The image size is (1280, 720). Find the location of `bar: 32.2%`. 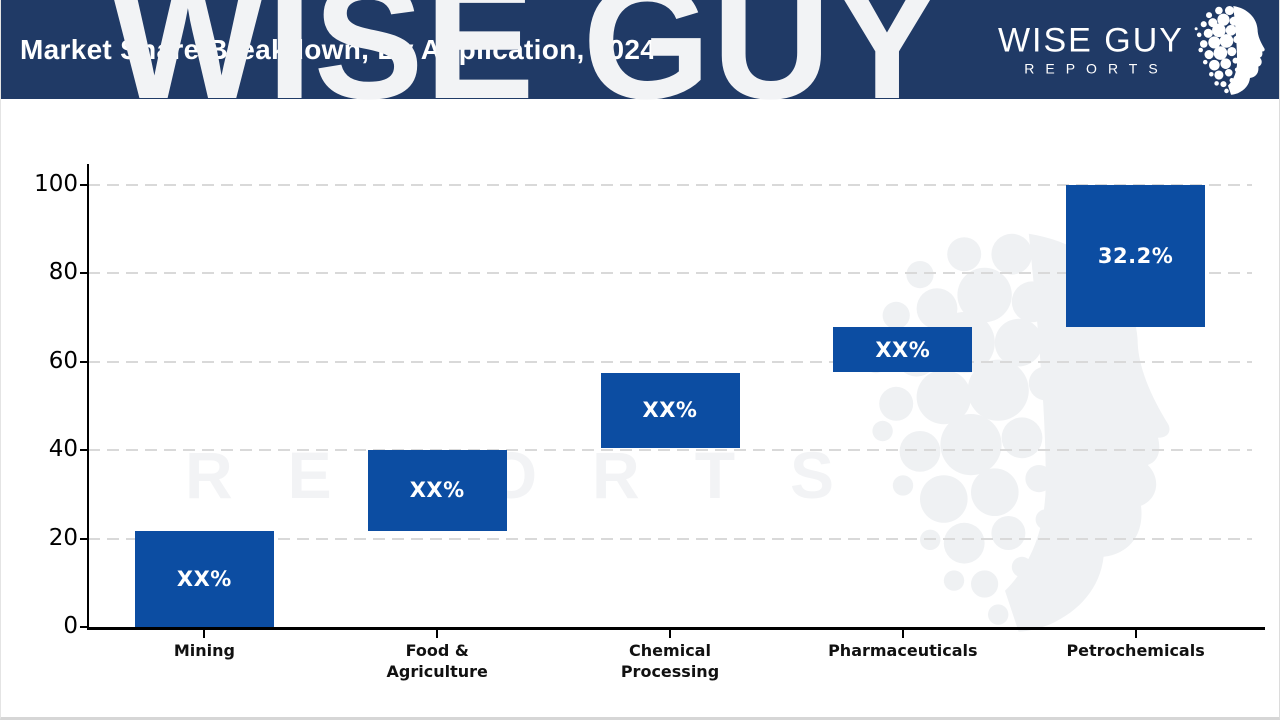

bar: 32.2% is located at coordinates (1136, 255).